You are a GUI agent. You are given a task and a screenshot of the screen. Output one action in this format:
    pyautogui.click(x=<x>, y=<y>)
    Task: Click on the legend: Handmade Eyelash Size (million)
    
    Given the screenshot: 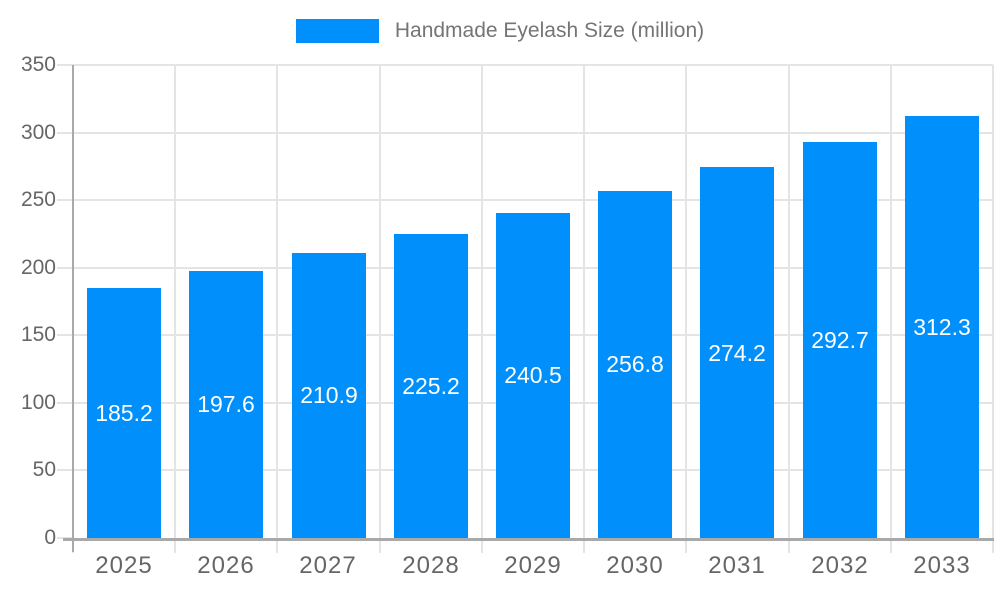 What is the action you would take?
    pyautogui.click(x=500, y=31)
    